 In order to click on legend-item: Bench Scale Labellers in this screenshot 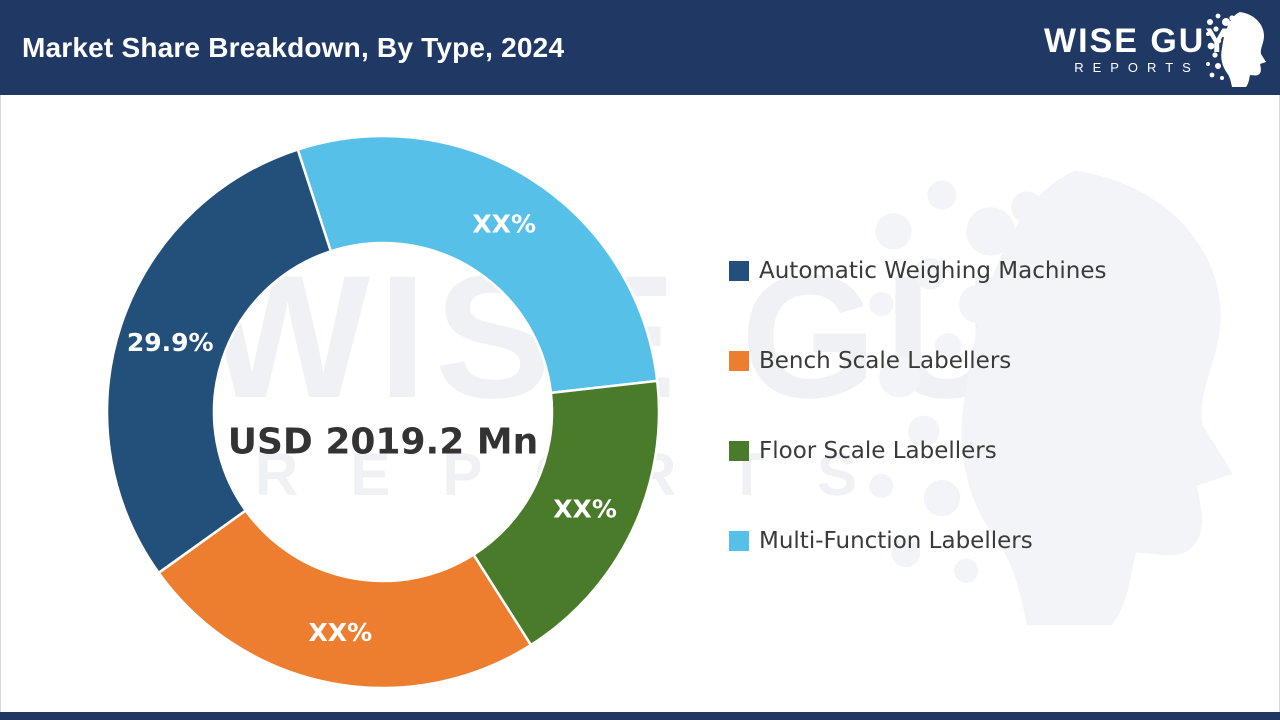, I will do `click(918, 361)`.